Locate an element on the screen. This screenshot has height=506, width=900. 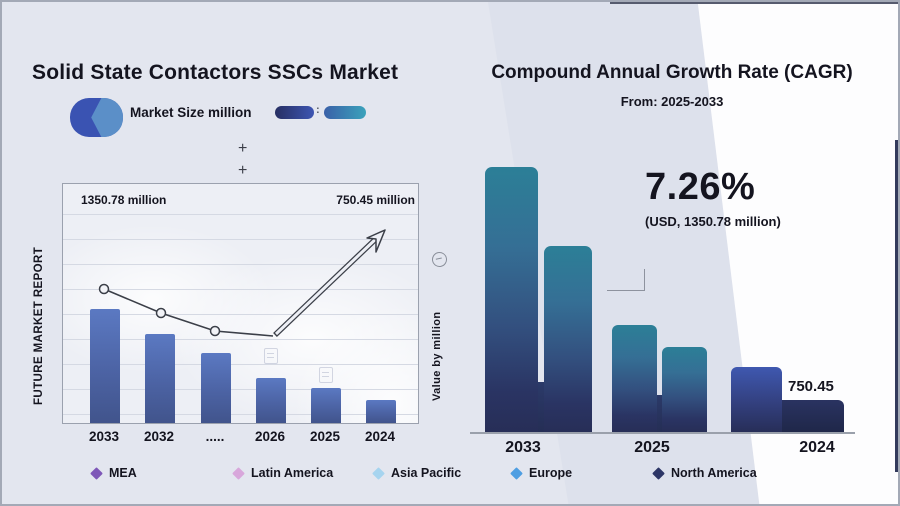
gradient-pill-right-icon is located at coordinates (345, 112).